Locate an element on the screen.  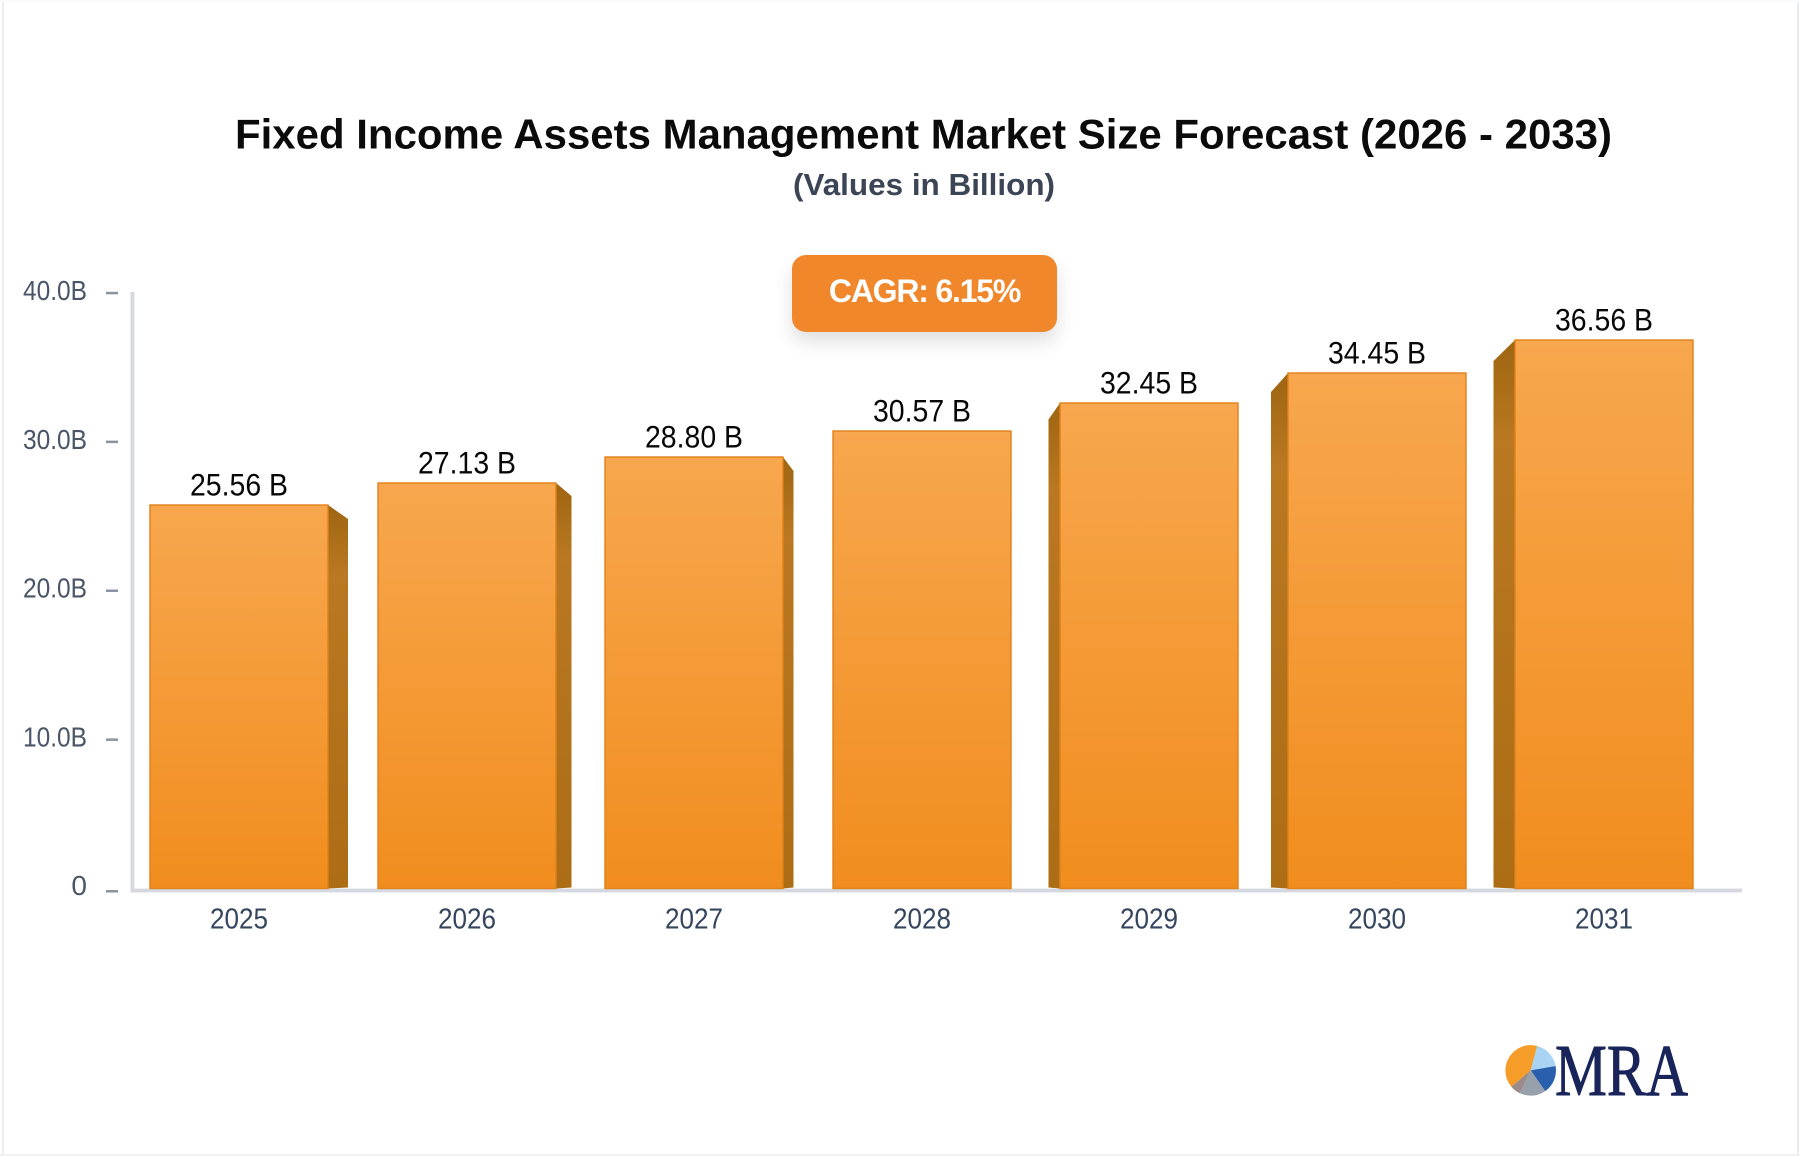
svg-text: MRA is located at coordinates (1621, 1071).